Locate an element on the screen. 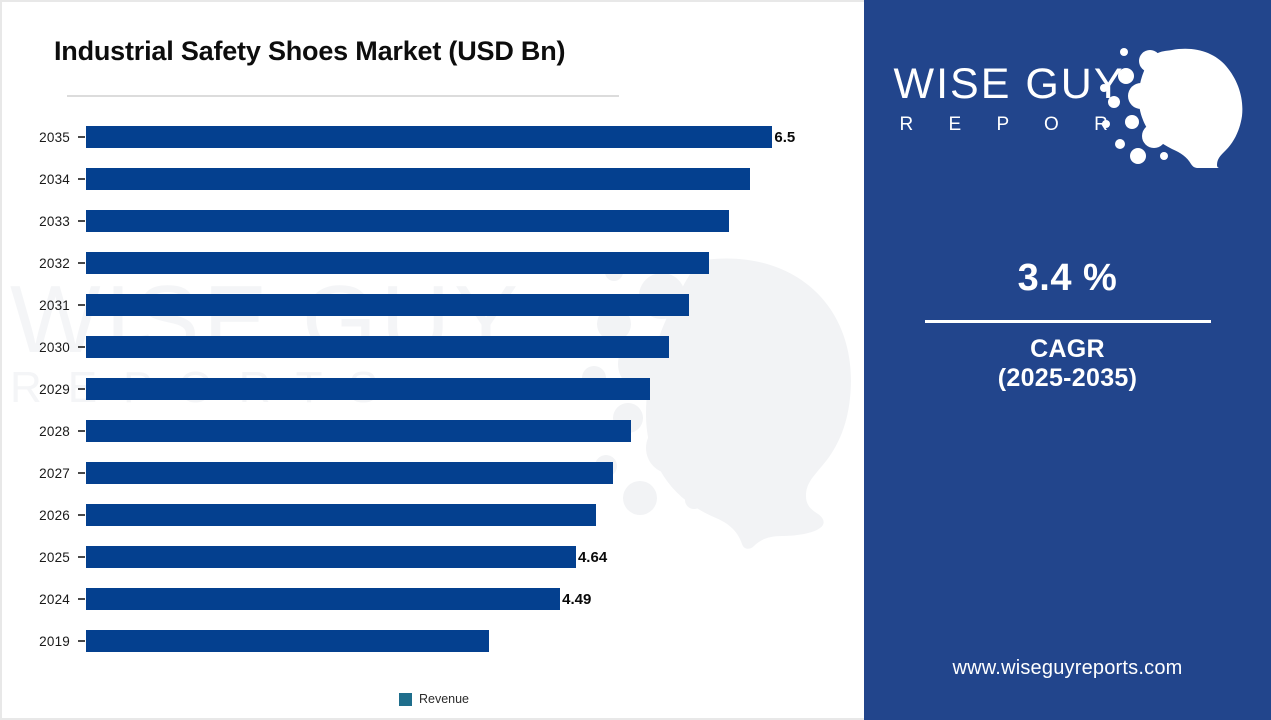 This screenshot has height=720, width=1271. bar-row: 2024 4.49 is located at coordinates (433, 599).